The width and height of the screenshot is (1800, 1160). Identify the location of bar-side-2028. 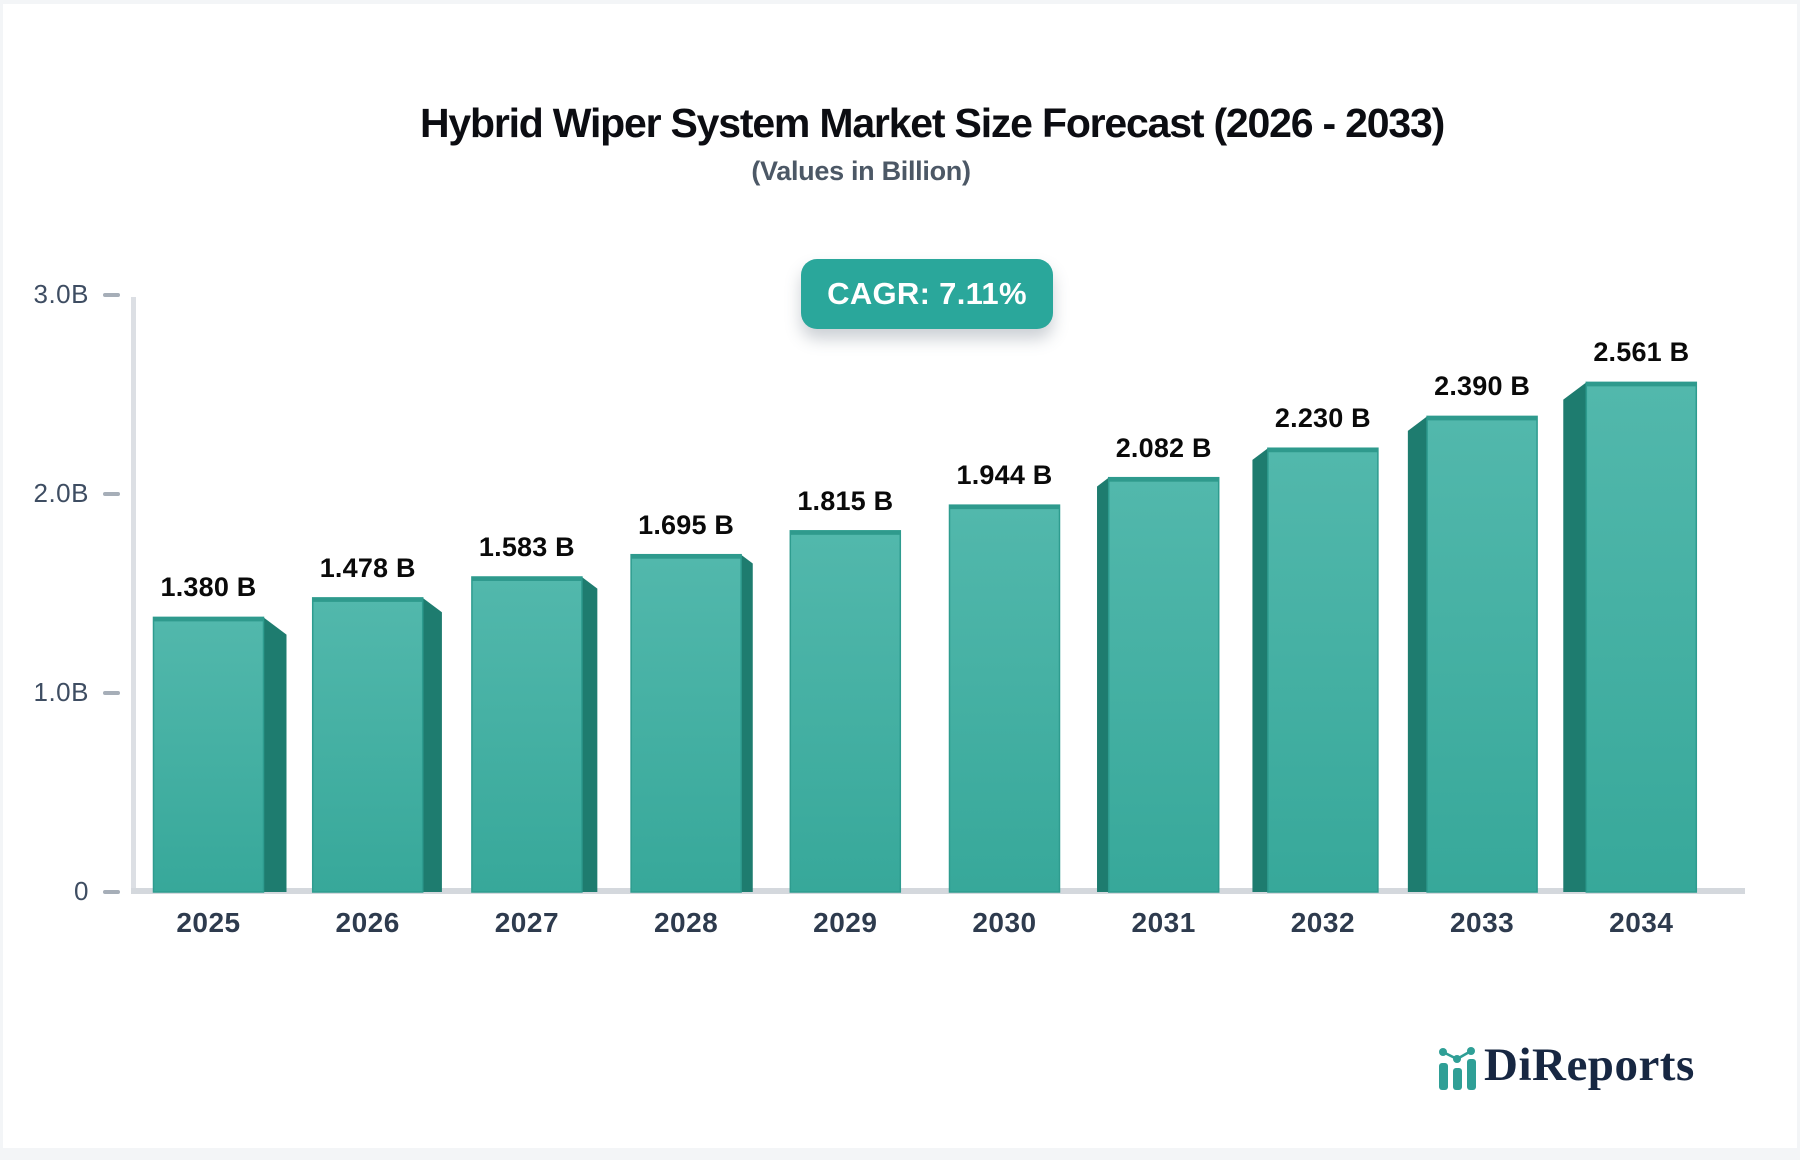
(747, 723).